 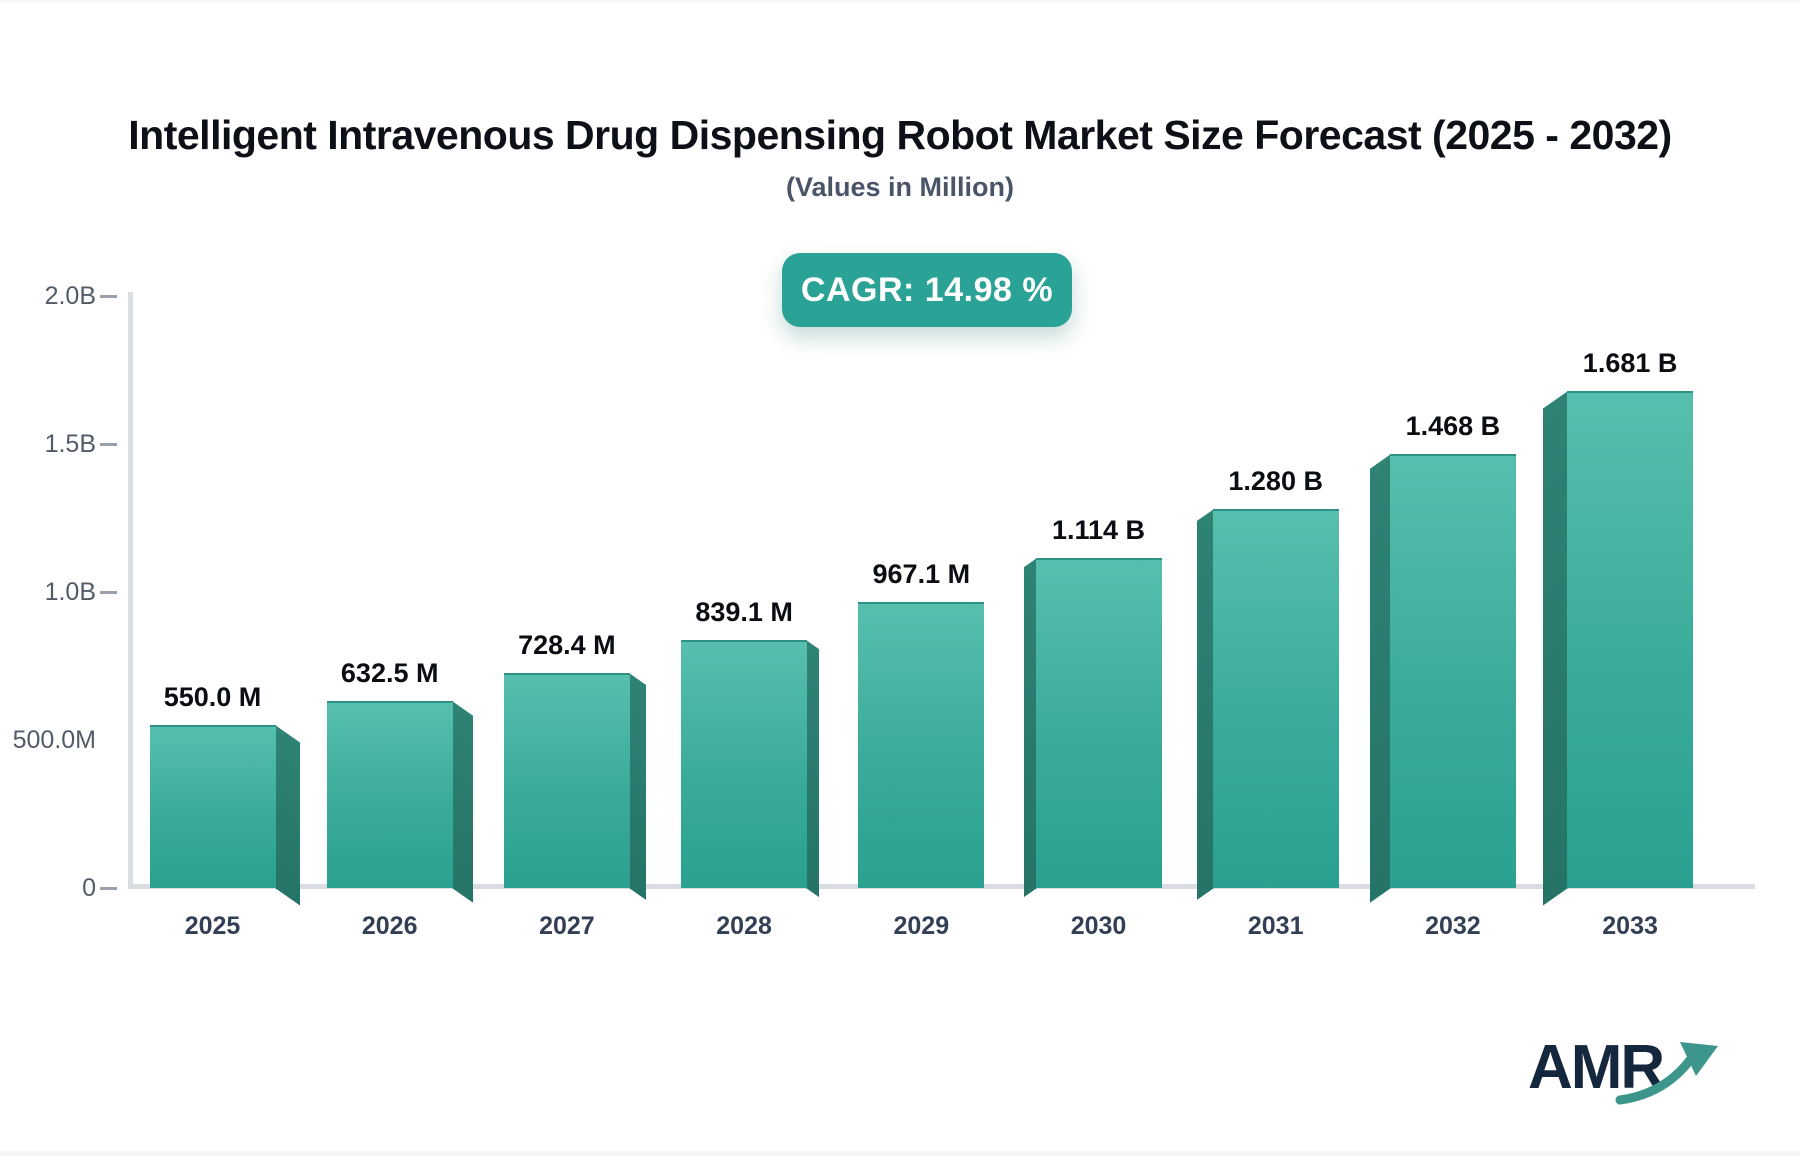 What do you see at coordinates (921, 744) in the screenshot?
I see `bar-face-2029` at bounding box center [921, 744].